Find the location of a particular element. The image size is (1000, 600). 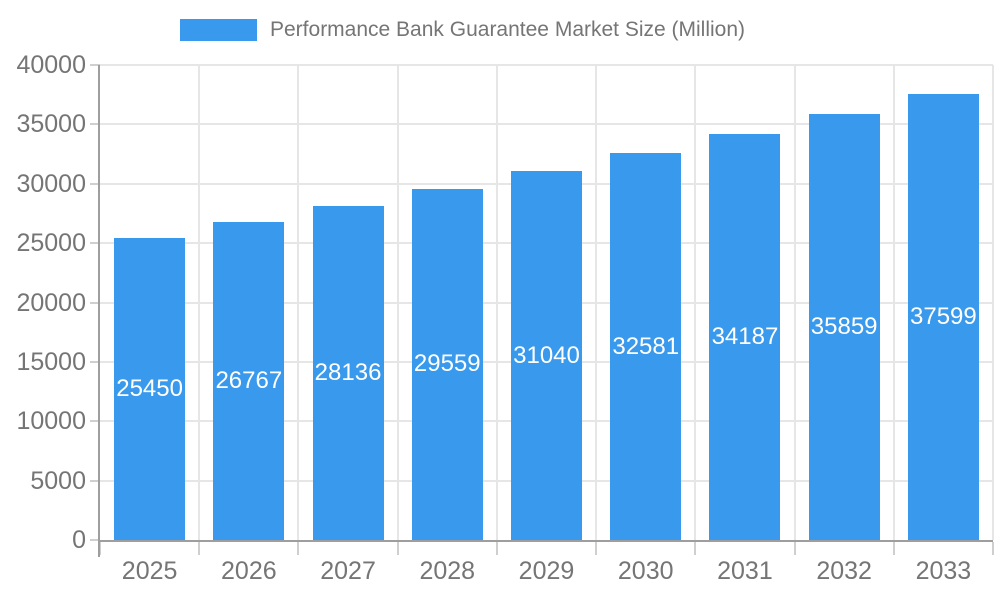

bar-value-label: 25450 is located at coordinates (149, 388).